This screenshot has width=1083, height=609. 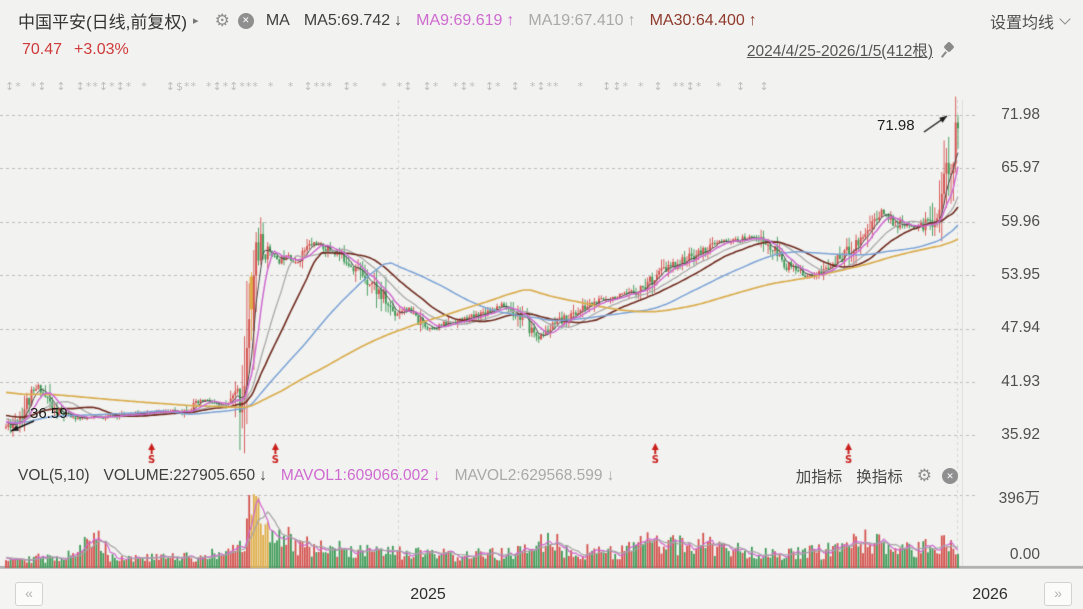 What do you see at coordinates (752, 20) in the screenshot?
I see `ma30-arrow-icon: ↑` at bounding box center [752, 20].